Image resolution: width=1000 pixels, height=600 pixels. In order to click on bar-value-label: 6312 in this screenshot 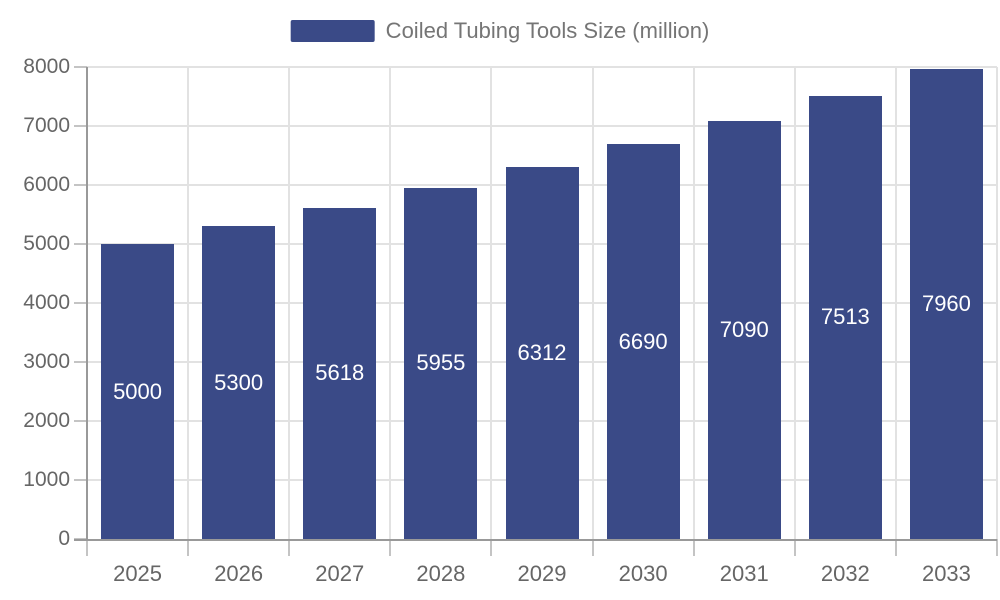, I will do `click(542, 352)`.